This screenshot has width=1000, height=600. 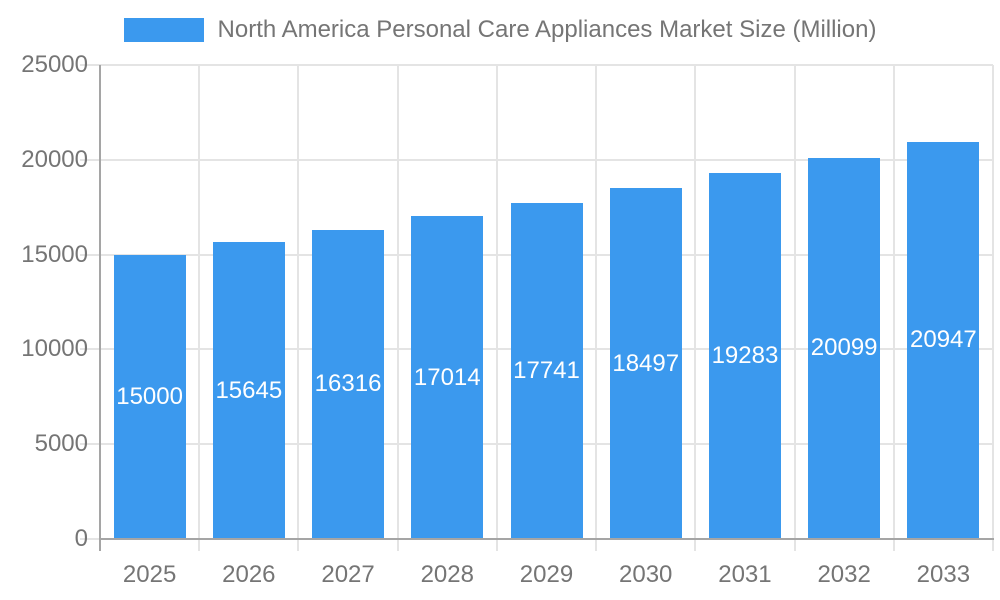 I want to click on bar-2027, so click(x=348, y=384).